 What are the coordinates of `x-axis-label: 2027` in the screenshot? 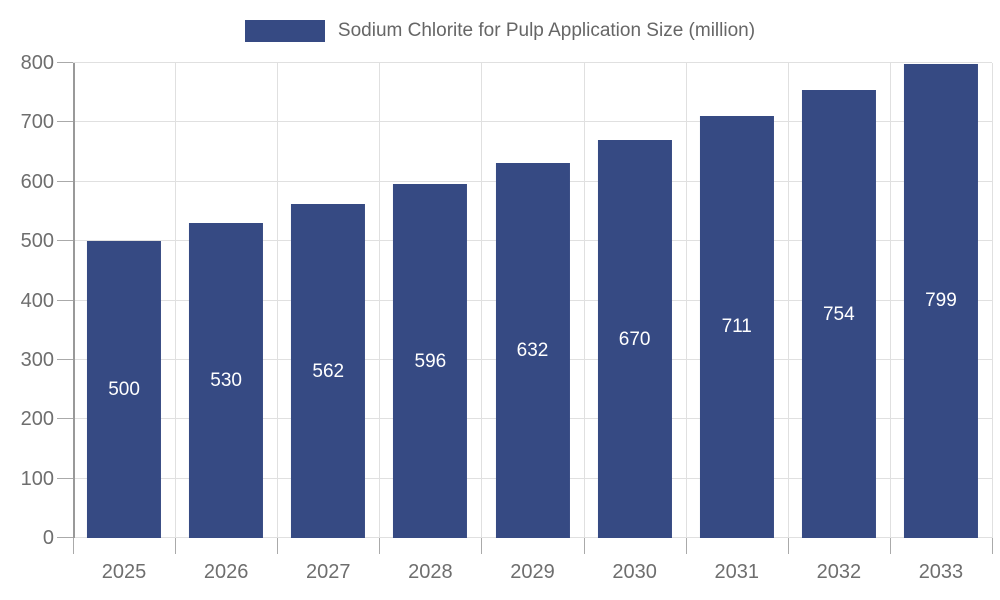 It's located at (328, 572).